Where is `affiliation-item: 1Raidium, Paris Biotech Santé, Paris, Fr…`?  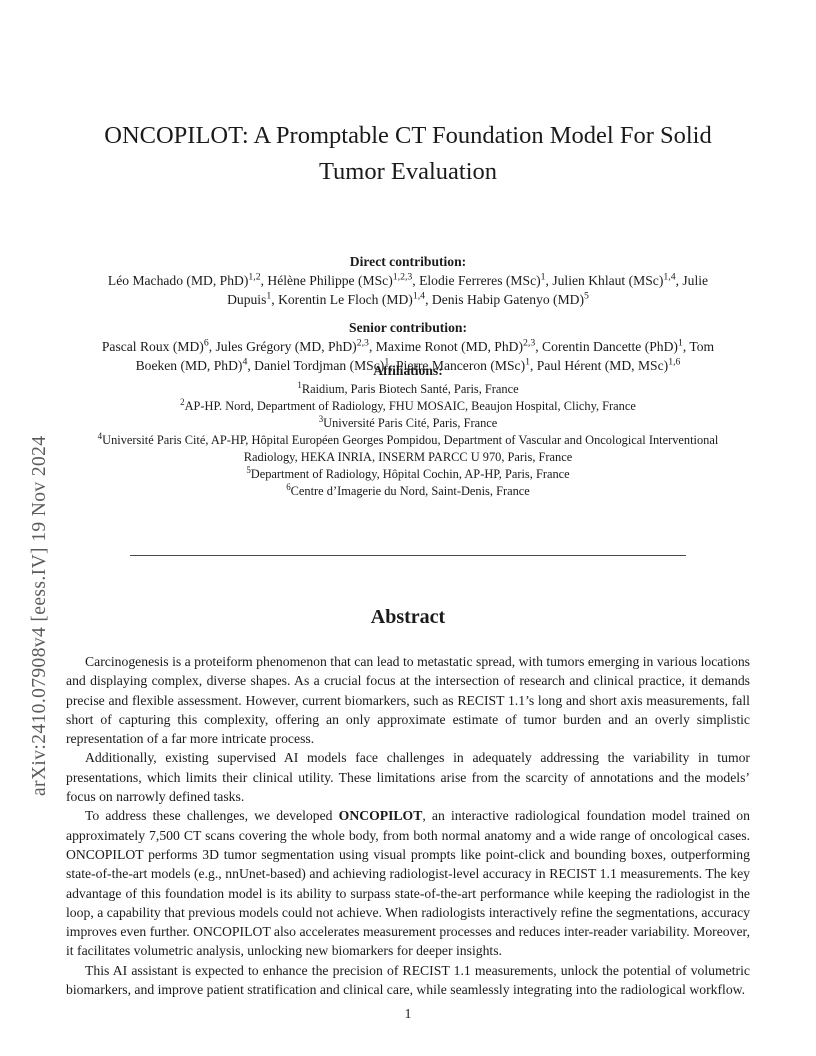 affiliation-item: 1Raidium, Paris Biotech Santé, Paris, Fr… is located at coordinates (408, 388).